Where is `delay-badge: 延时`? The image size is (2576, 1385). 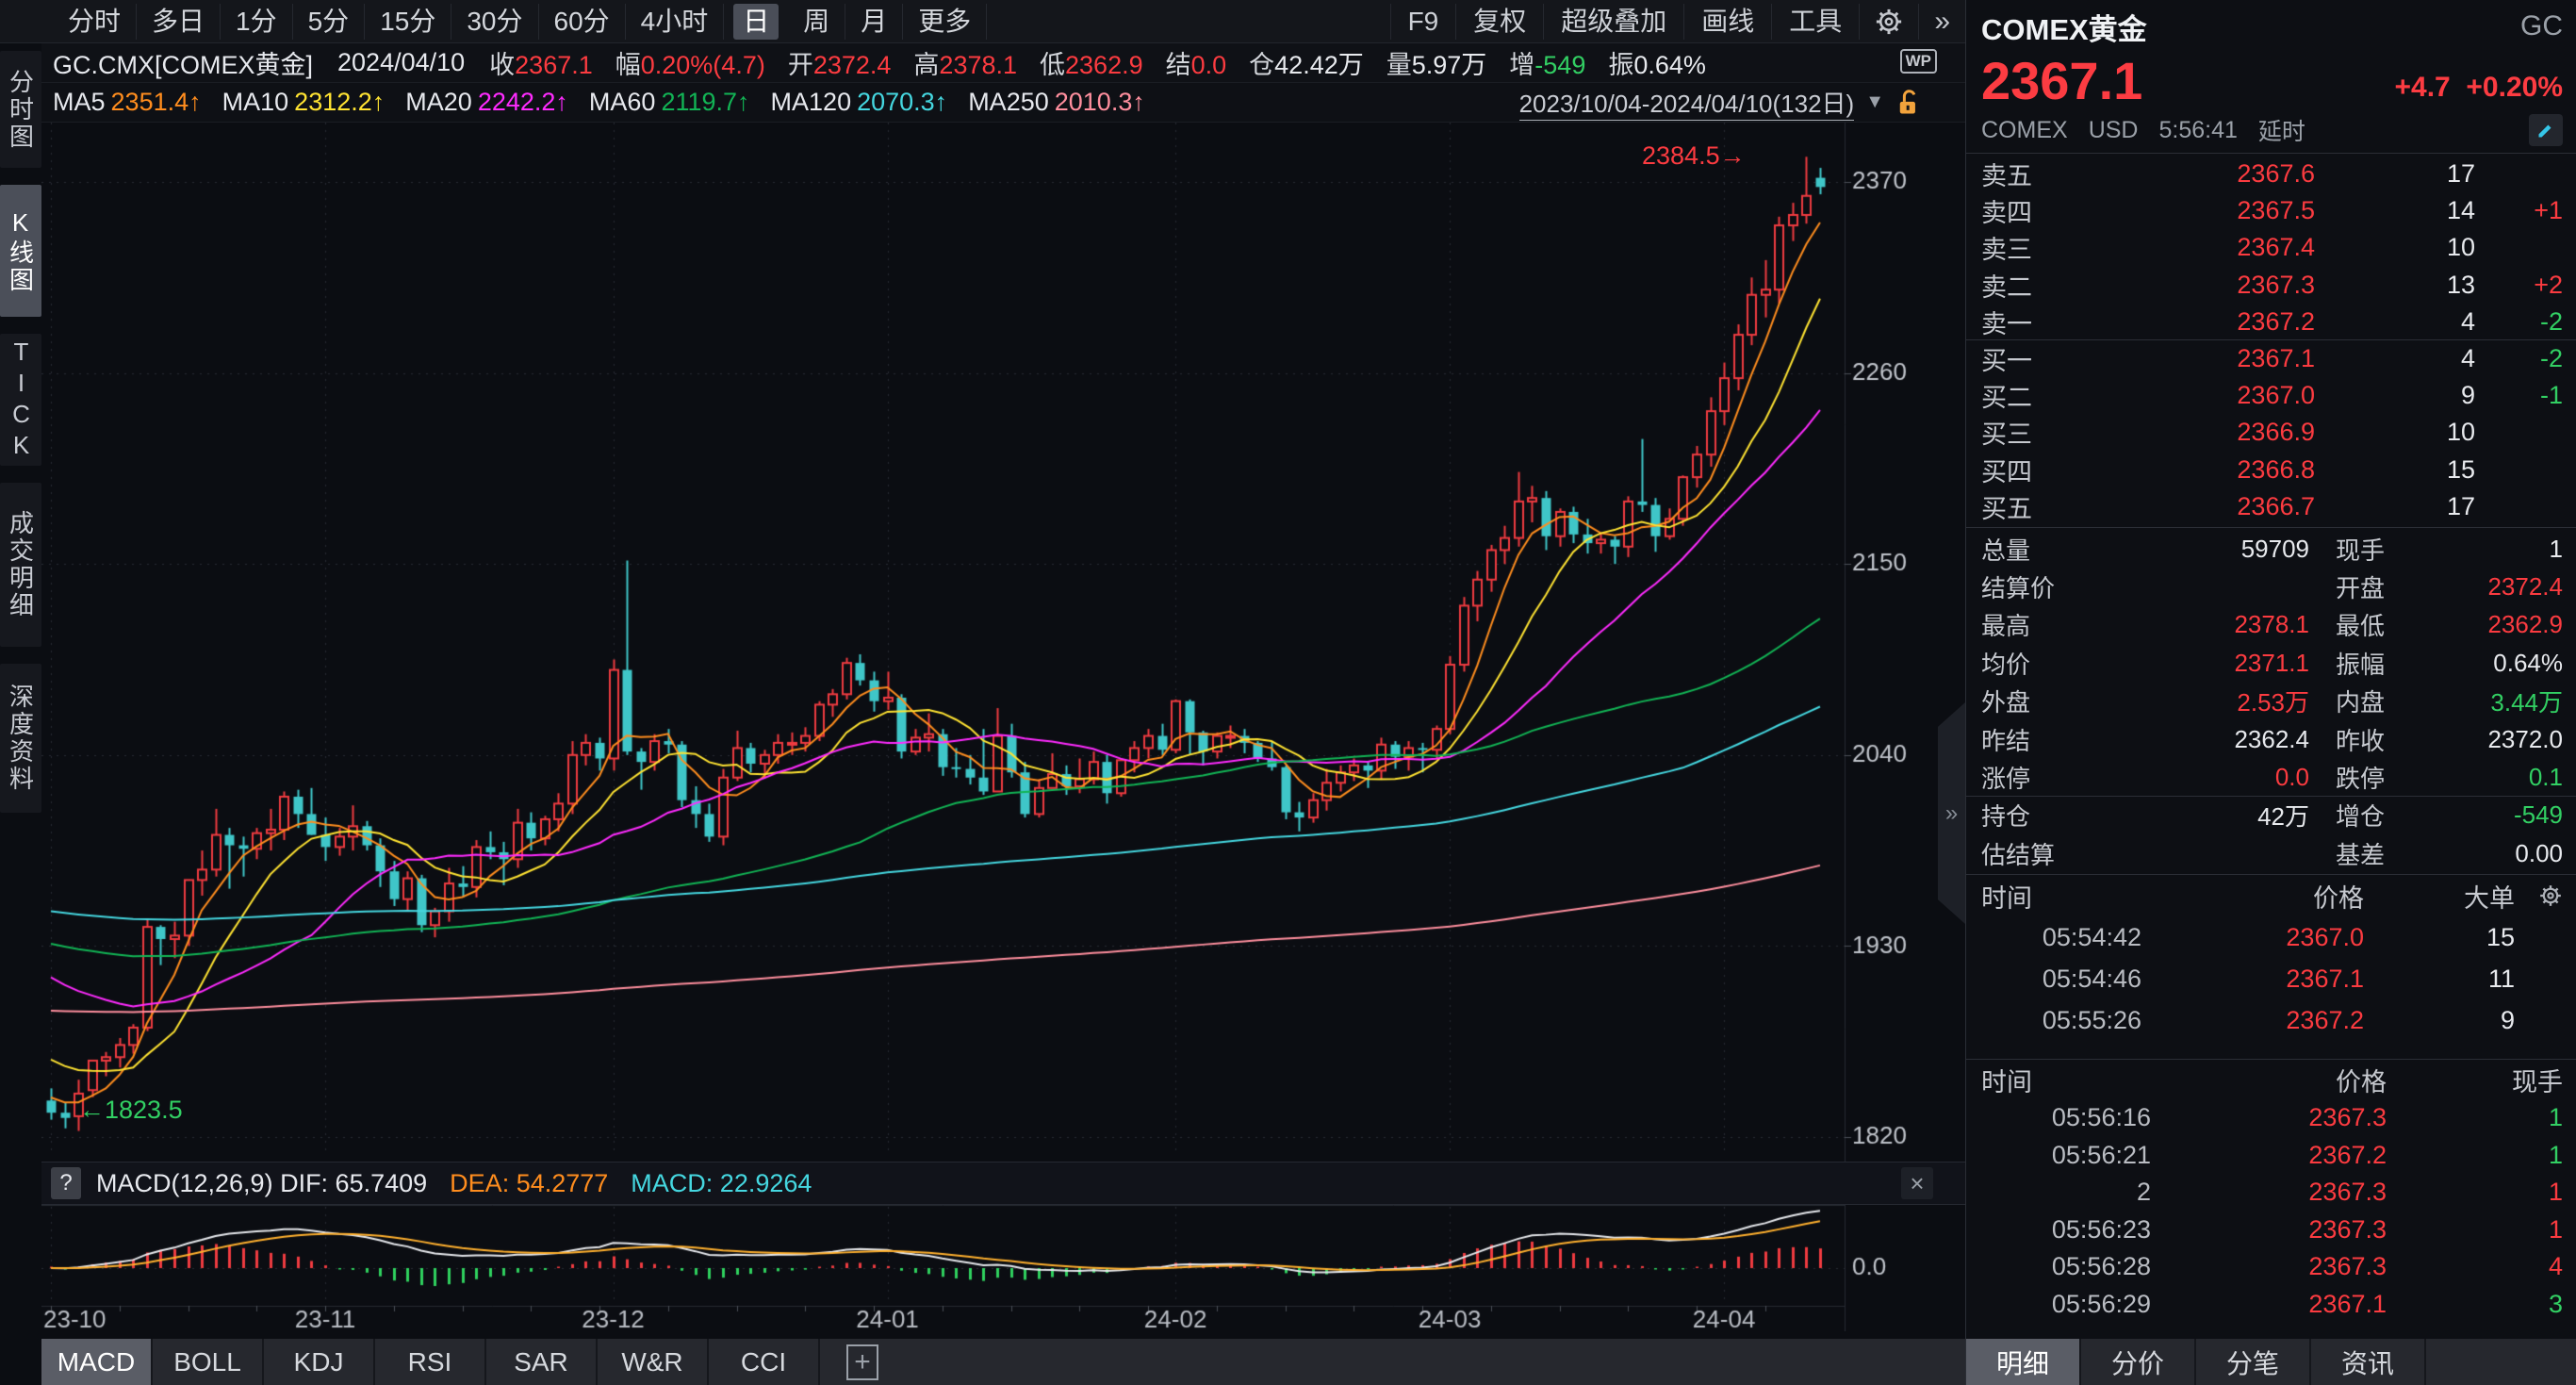
delay-badge: 延时 is located at coordinates (2281, 132).